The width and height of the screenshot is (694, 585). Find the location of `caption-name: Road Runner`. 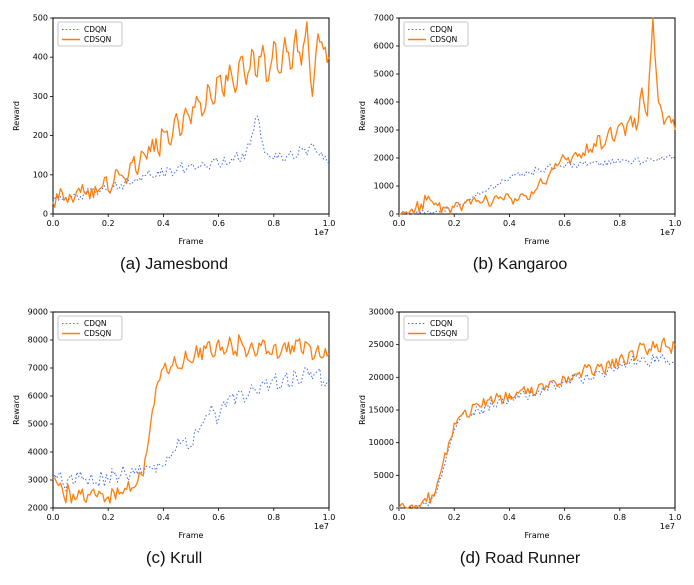

caption-name: Road Runner is located at coordinates (533, 558).